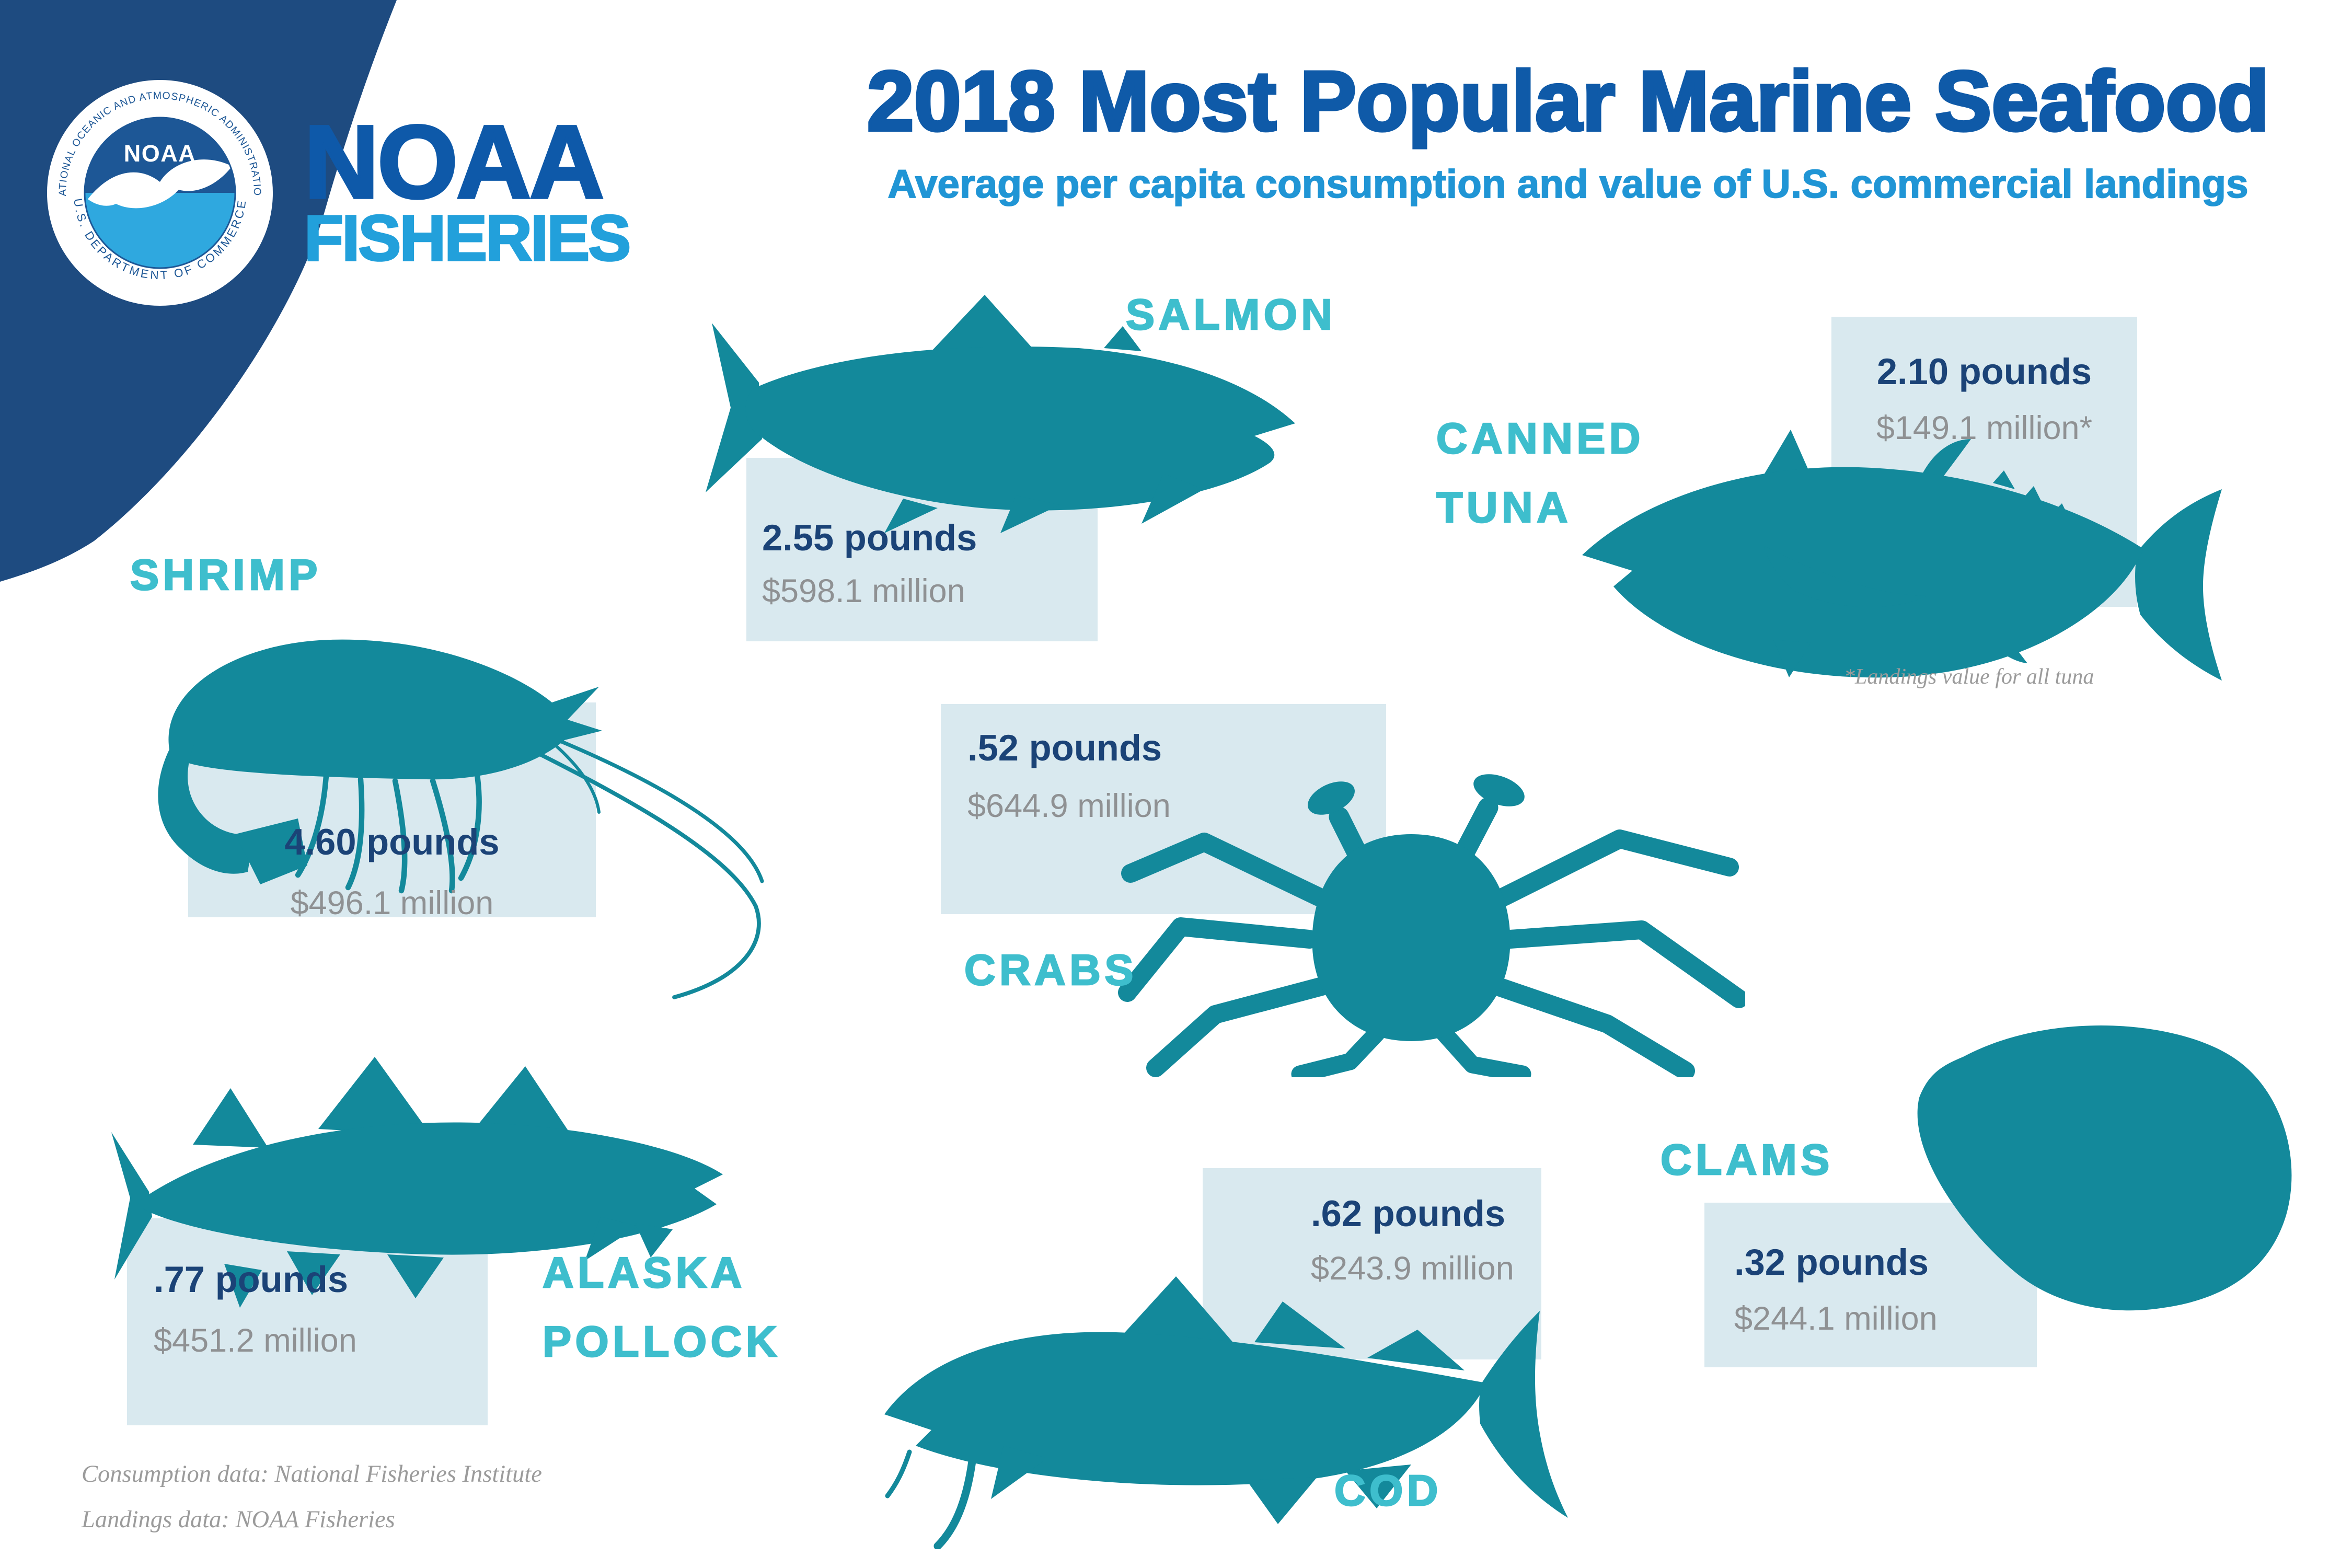  Describe the element at coordinates (1568, 101) in the screenshot. I see `page-title: 2018 Most Popular Marine Seafood` at that location.